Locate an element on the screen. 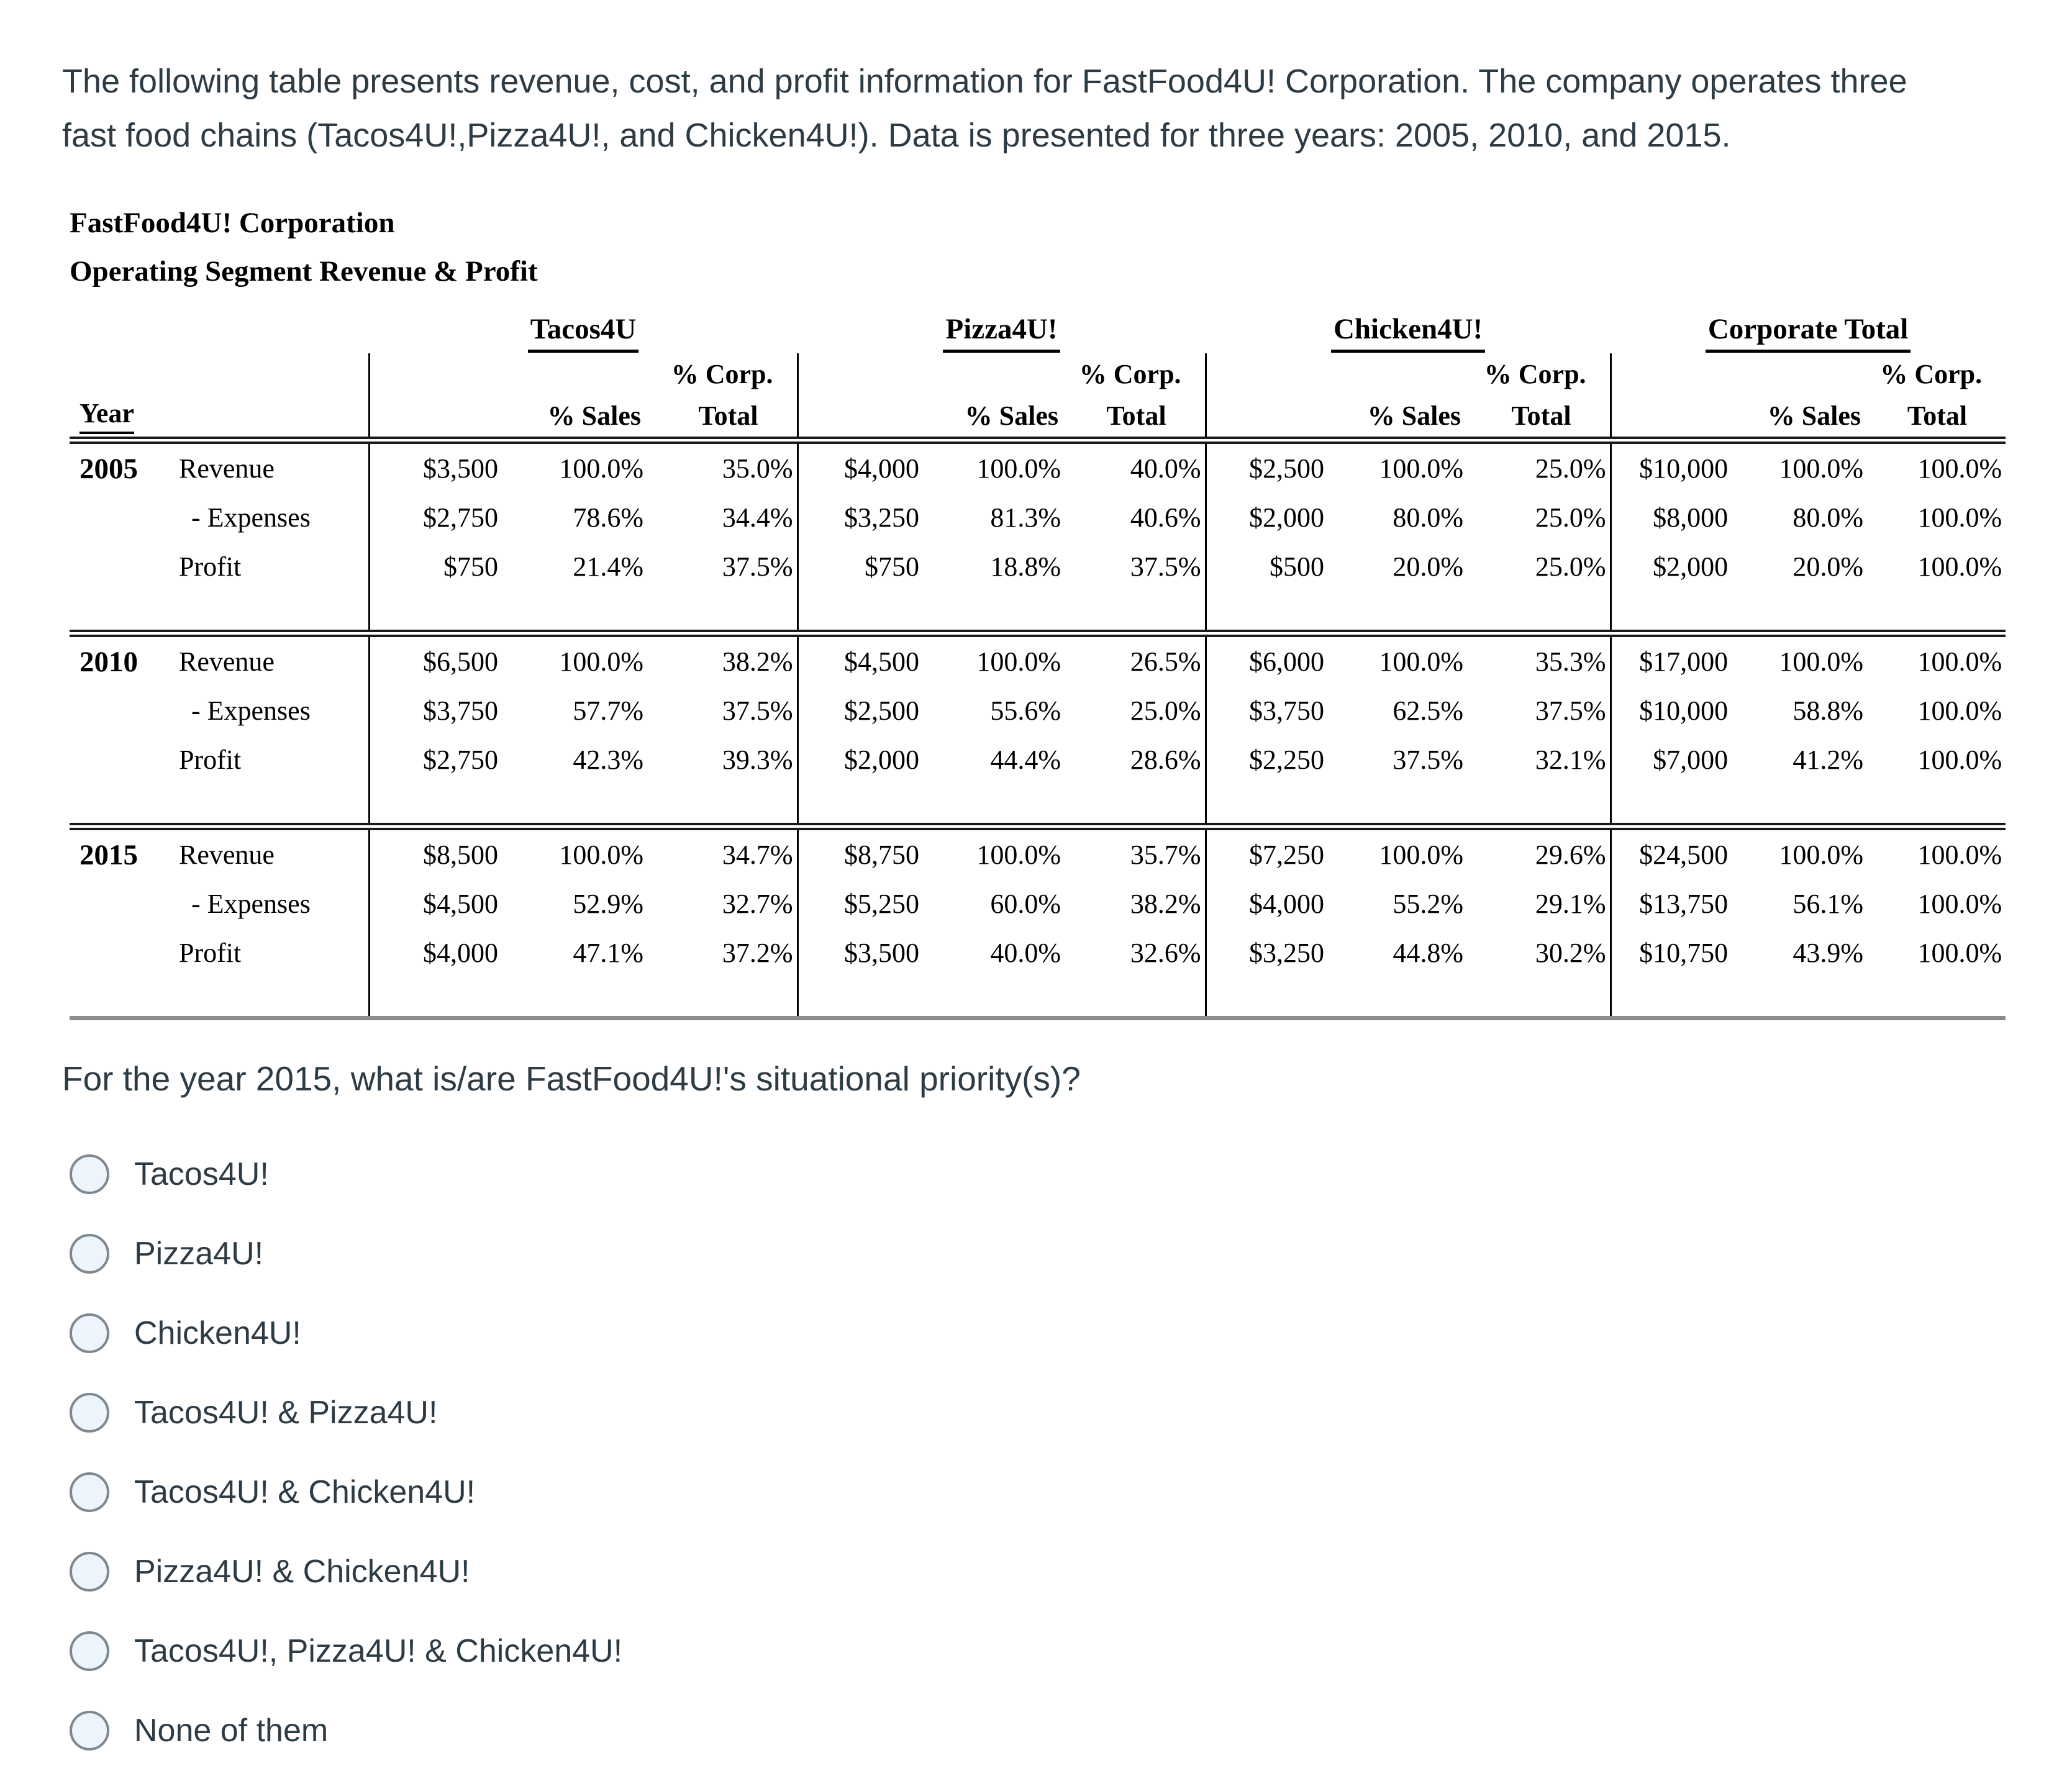 This screenshot has height=1789, width=2072. year-cell: 2010 is located at coordinates (109, 661).